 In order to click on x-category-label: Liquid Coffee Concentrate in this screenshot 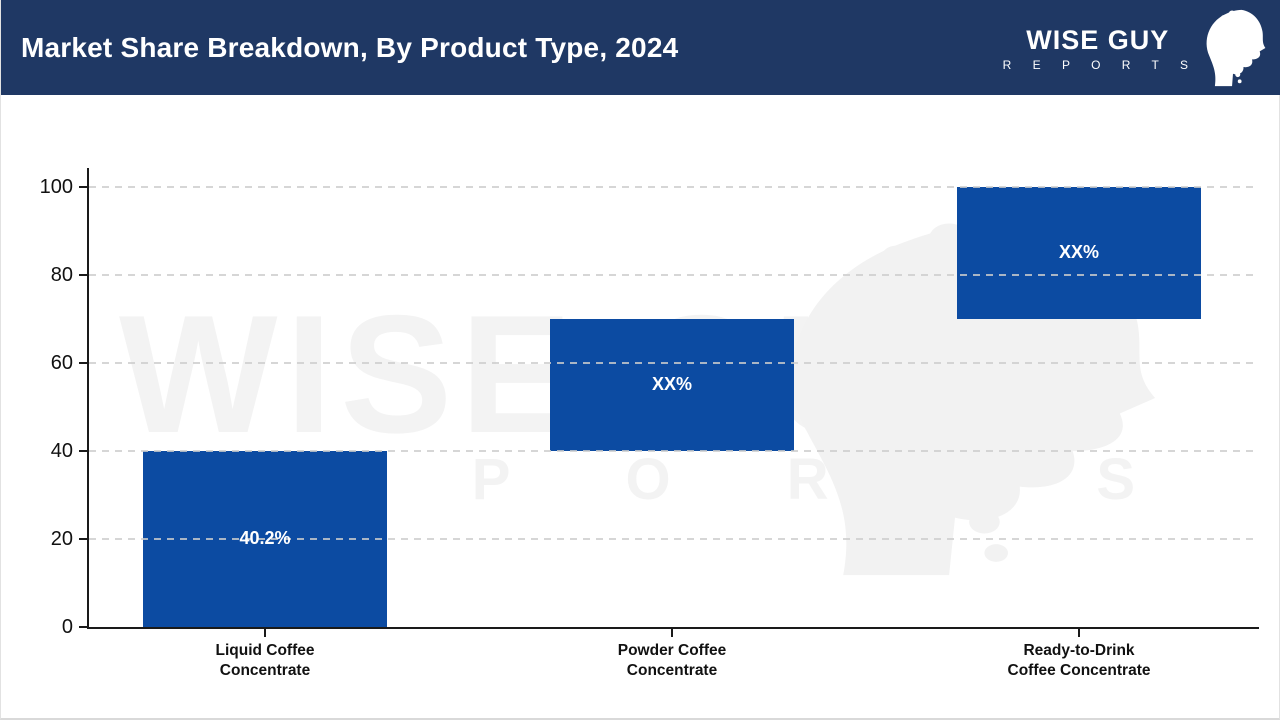, I will do `click(265, 661)`.